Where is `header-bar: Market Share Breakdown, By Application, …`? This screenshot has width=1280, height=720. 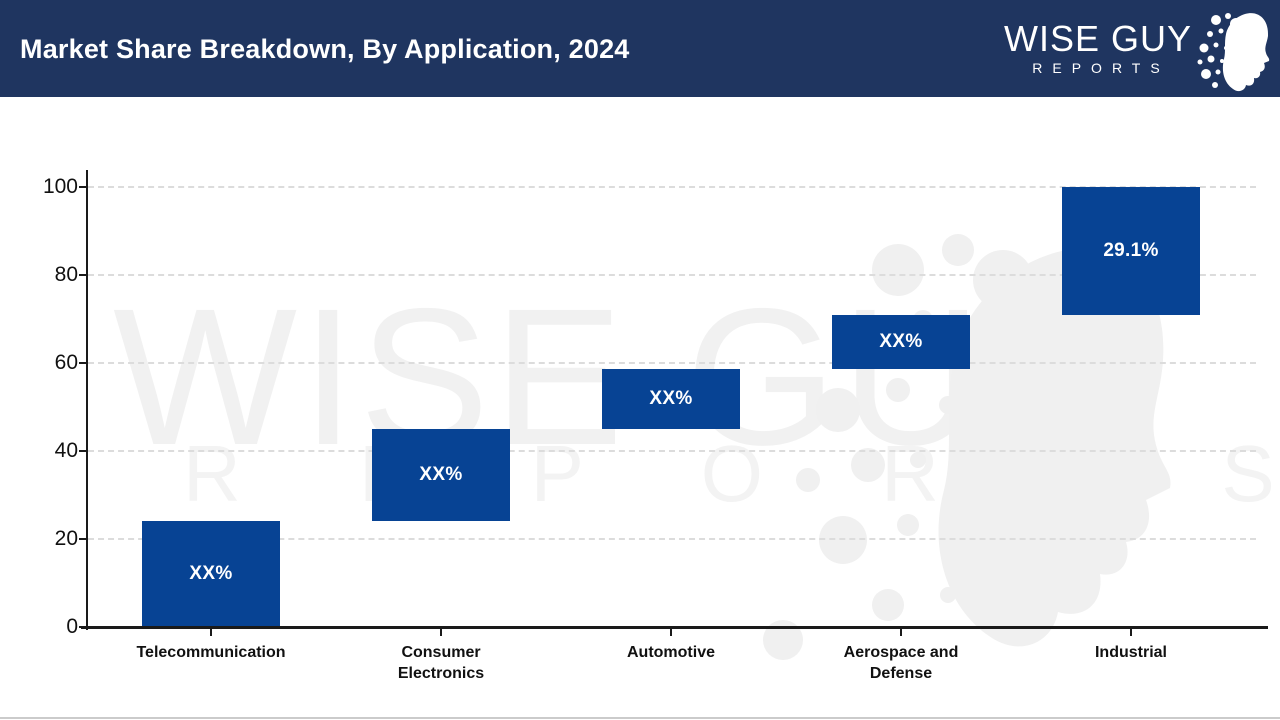 header-bar: Market Share Breakdown, By Application, … is located at coordinates (640, 48).